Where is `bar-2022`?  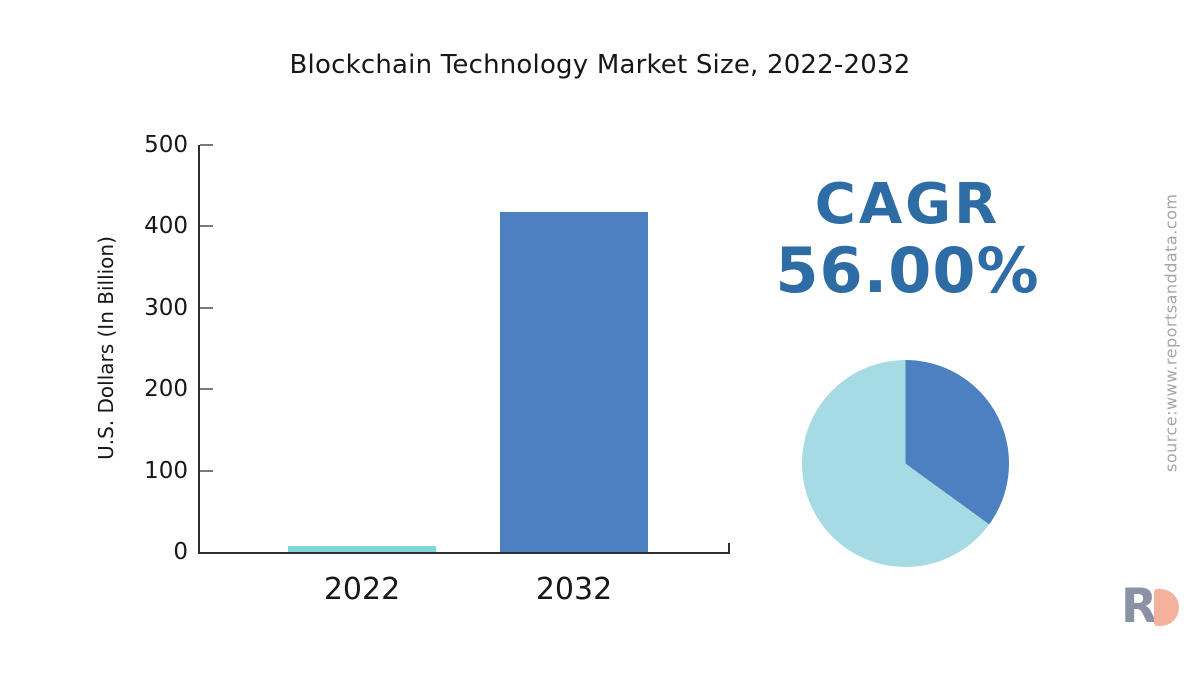
bar-2022 is located at coordinates (362, 549).